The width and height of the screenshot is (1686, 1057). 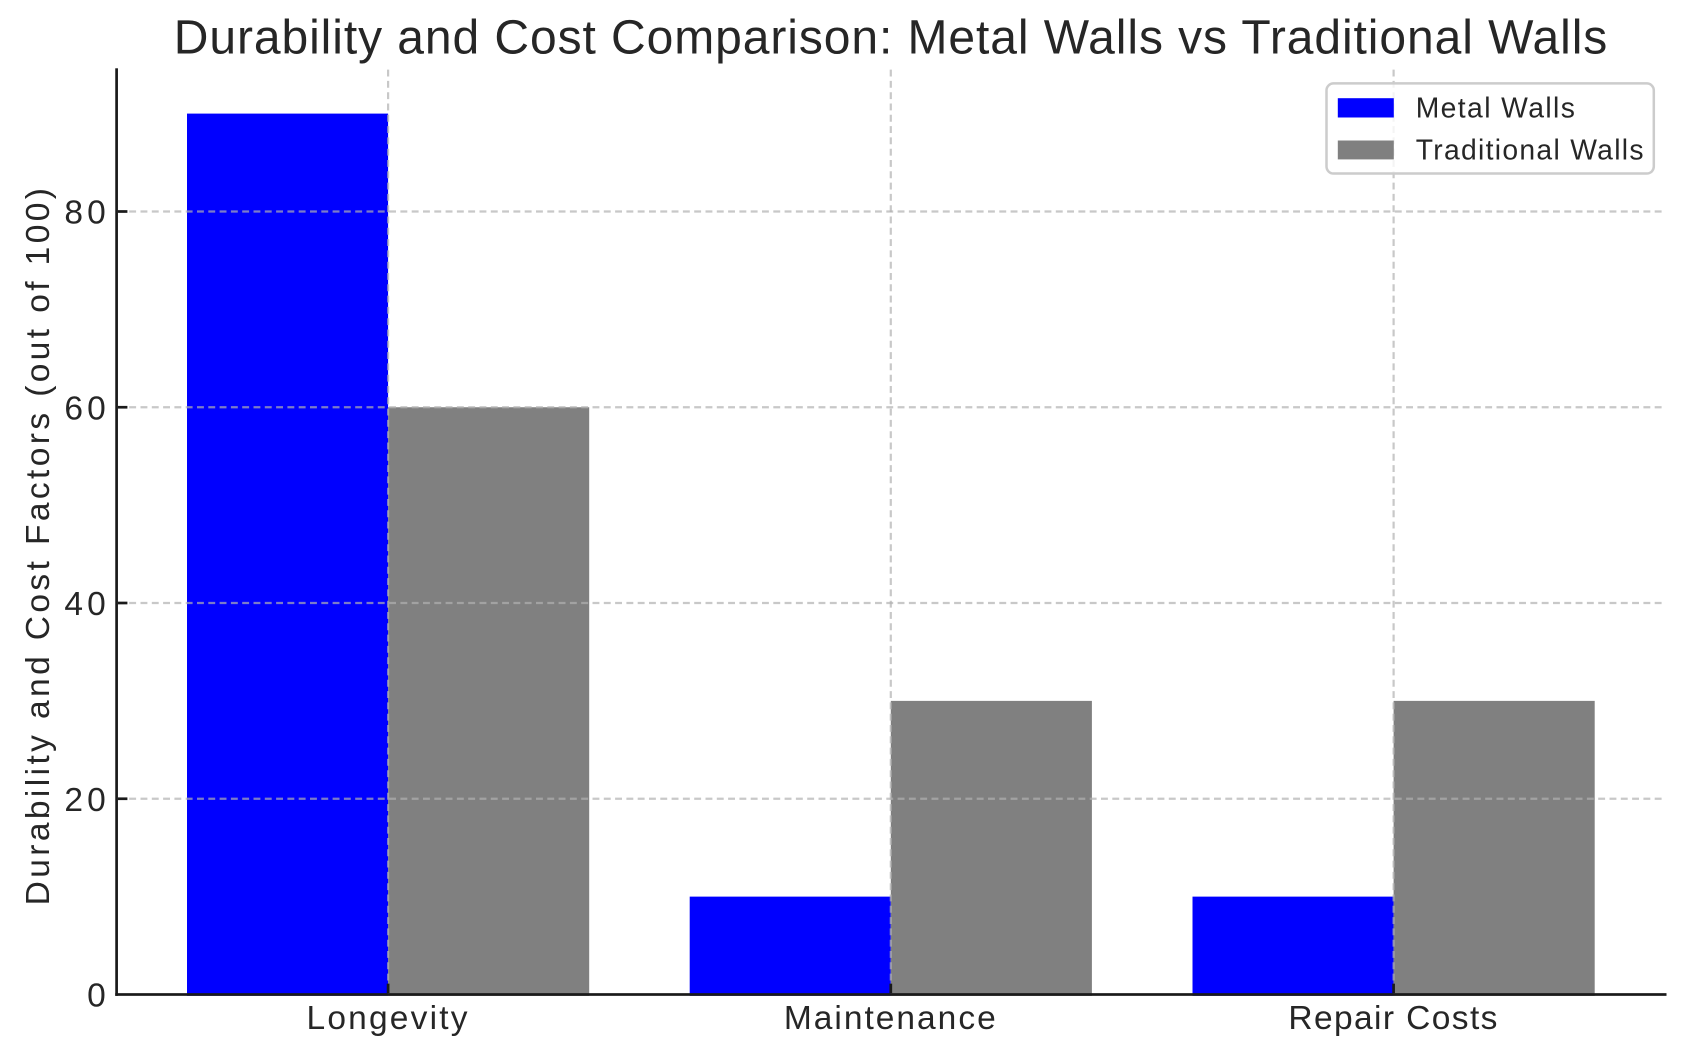 What do you see at coordinates (1530, 149) in the screenshot?
I see `svg-text: Traditional Walls` at bounding box center [1530, 149].